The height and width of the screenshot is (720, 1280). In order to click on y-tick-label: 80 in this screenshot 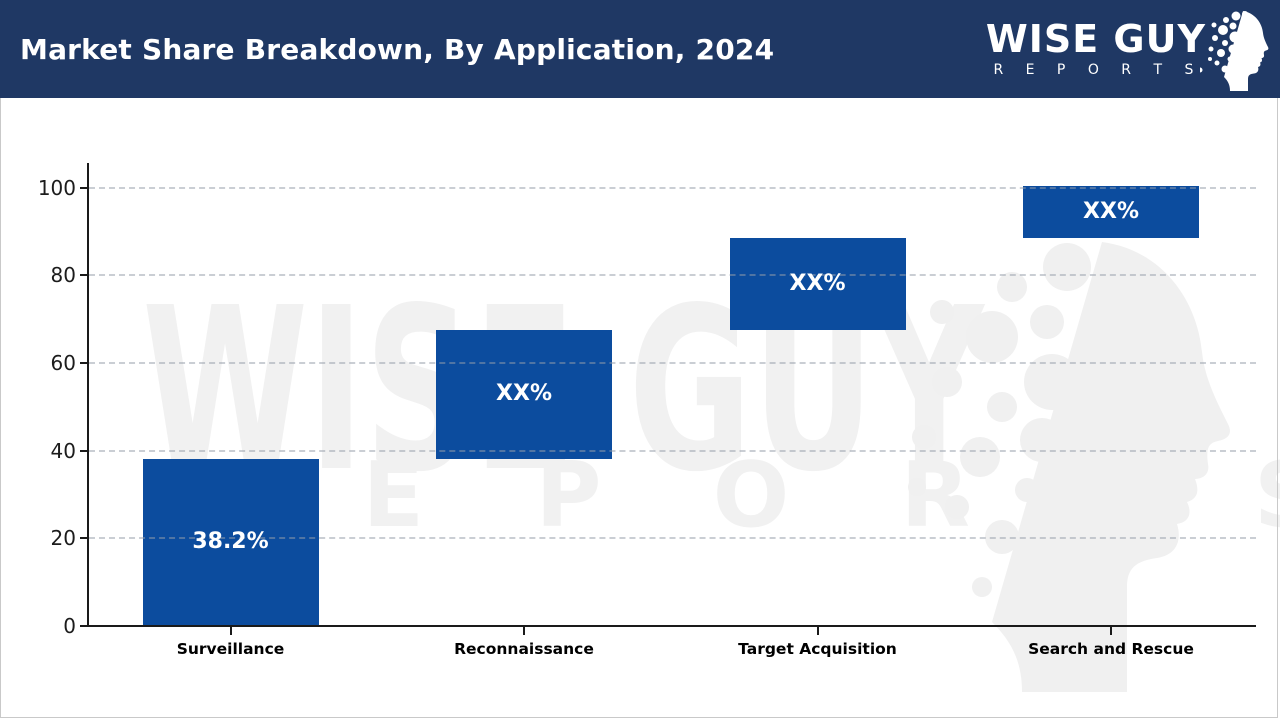, I will do `click(63, 275)`.